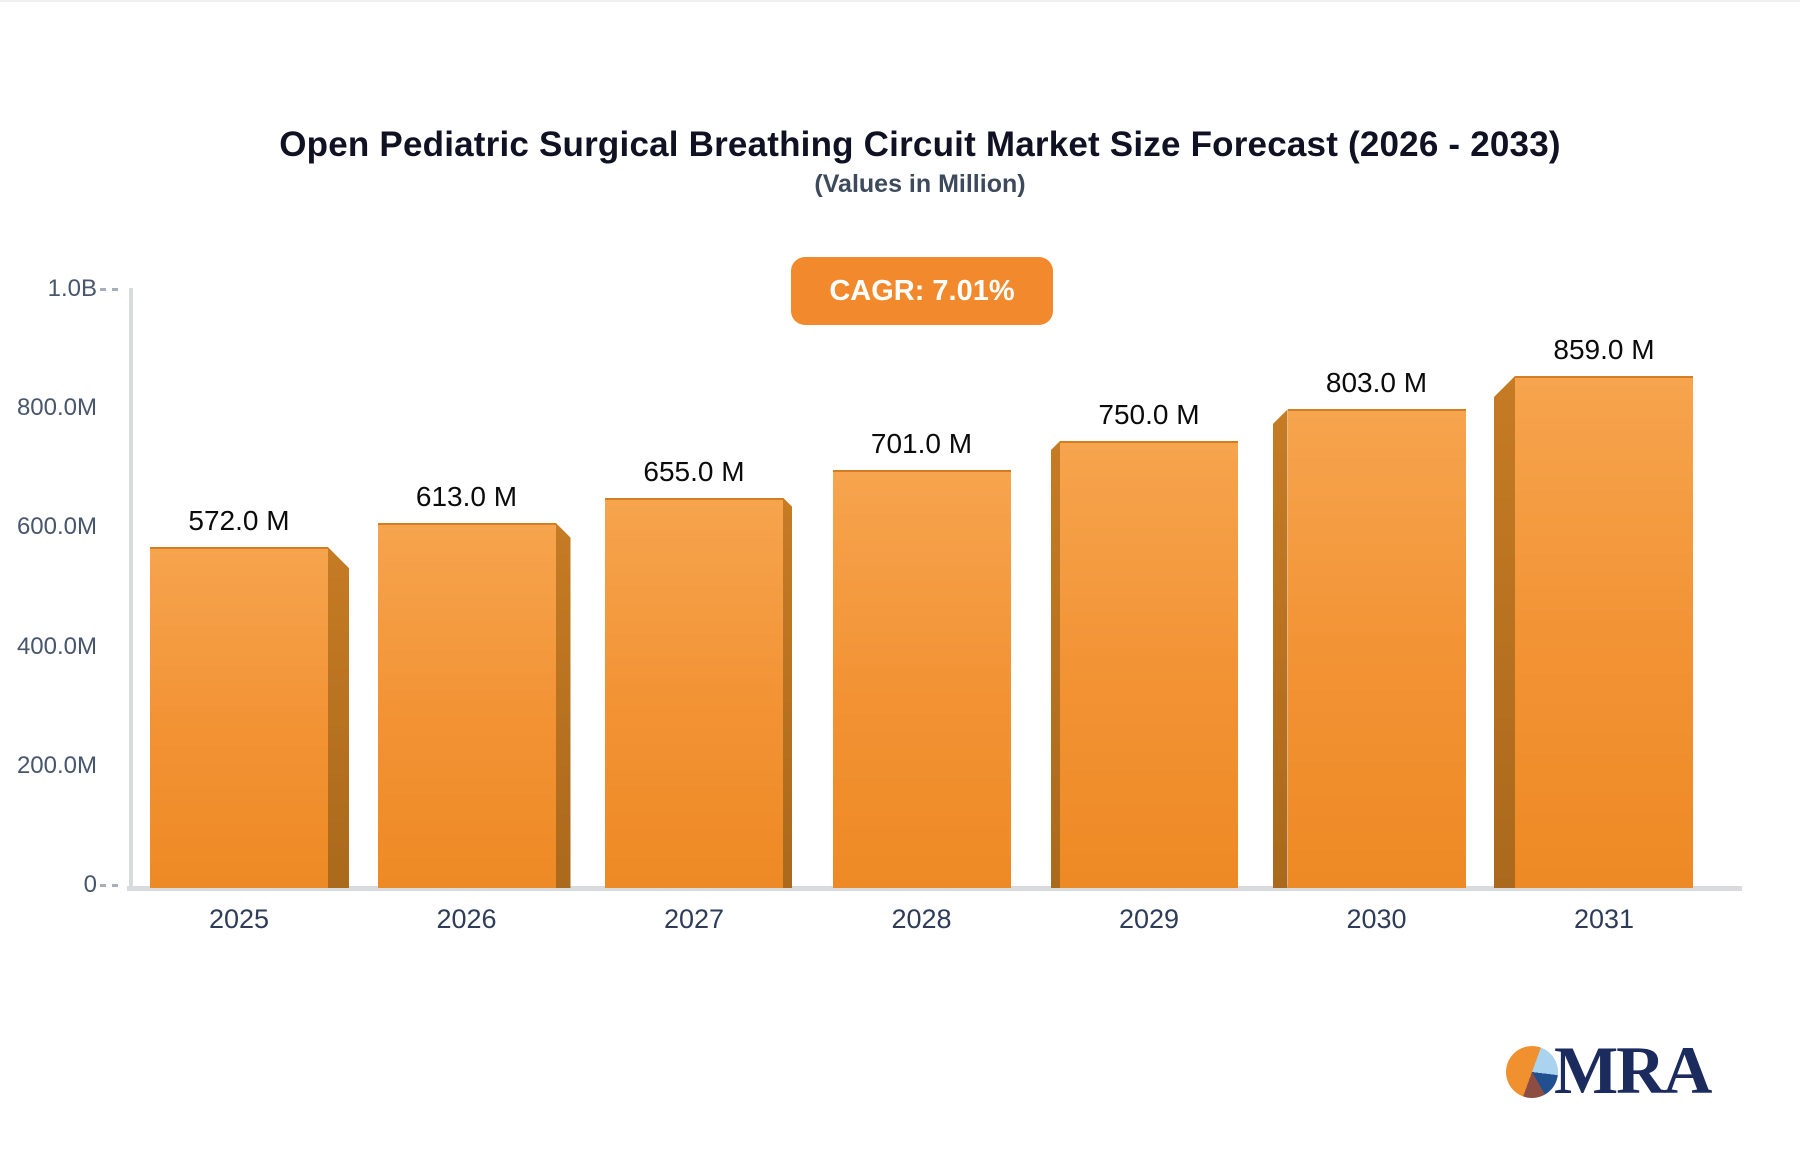 This screenshot has height=1158, width=1800. I want to click on bar-2028, so click(921, 679).